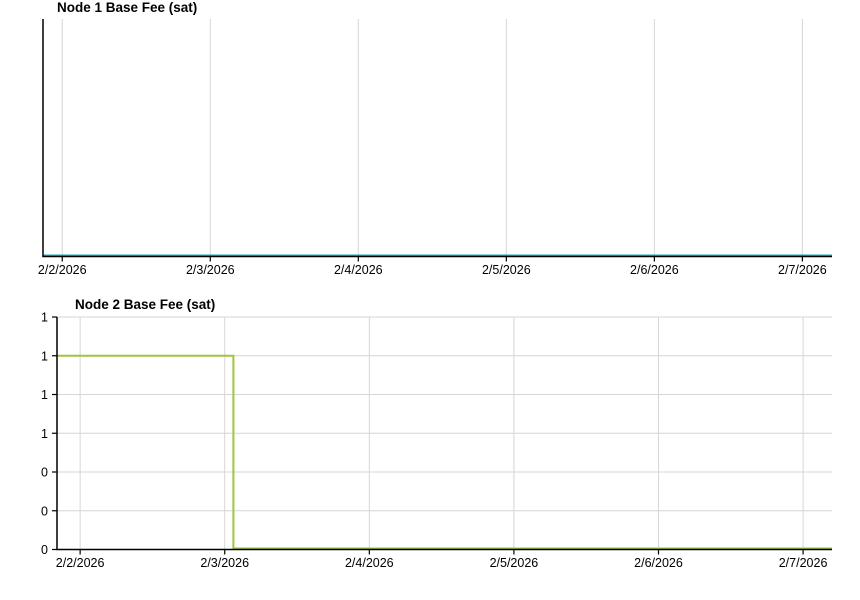 This screenshot has height=600, width=860. I want to click on chart-title-node1: Node 1 Base Fee (sat), so click(127, 7).